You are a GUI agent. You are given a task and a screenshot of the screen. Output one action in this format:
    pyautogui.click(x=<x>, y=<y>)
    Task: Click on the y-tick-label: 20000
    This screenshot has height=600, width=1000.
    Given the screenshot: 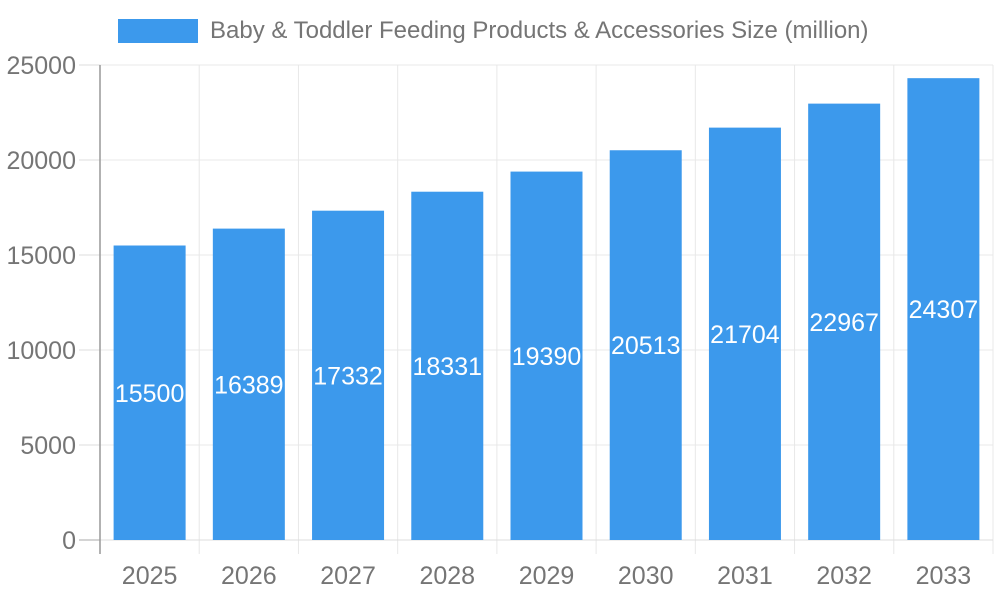 What is the action you would take?
    pyautogui.click(x=41, y=161)
    